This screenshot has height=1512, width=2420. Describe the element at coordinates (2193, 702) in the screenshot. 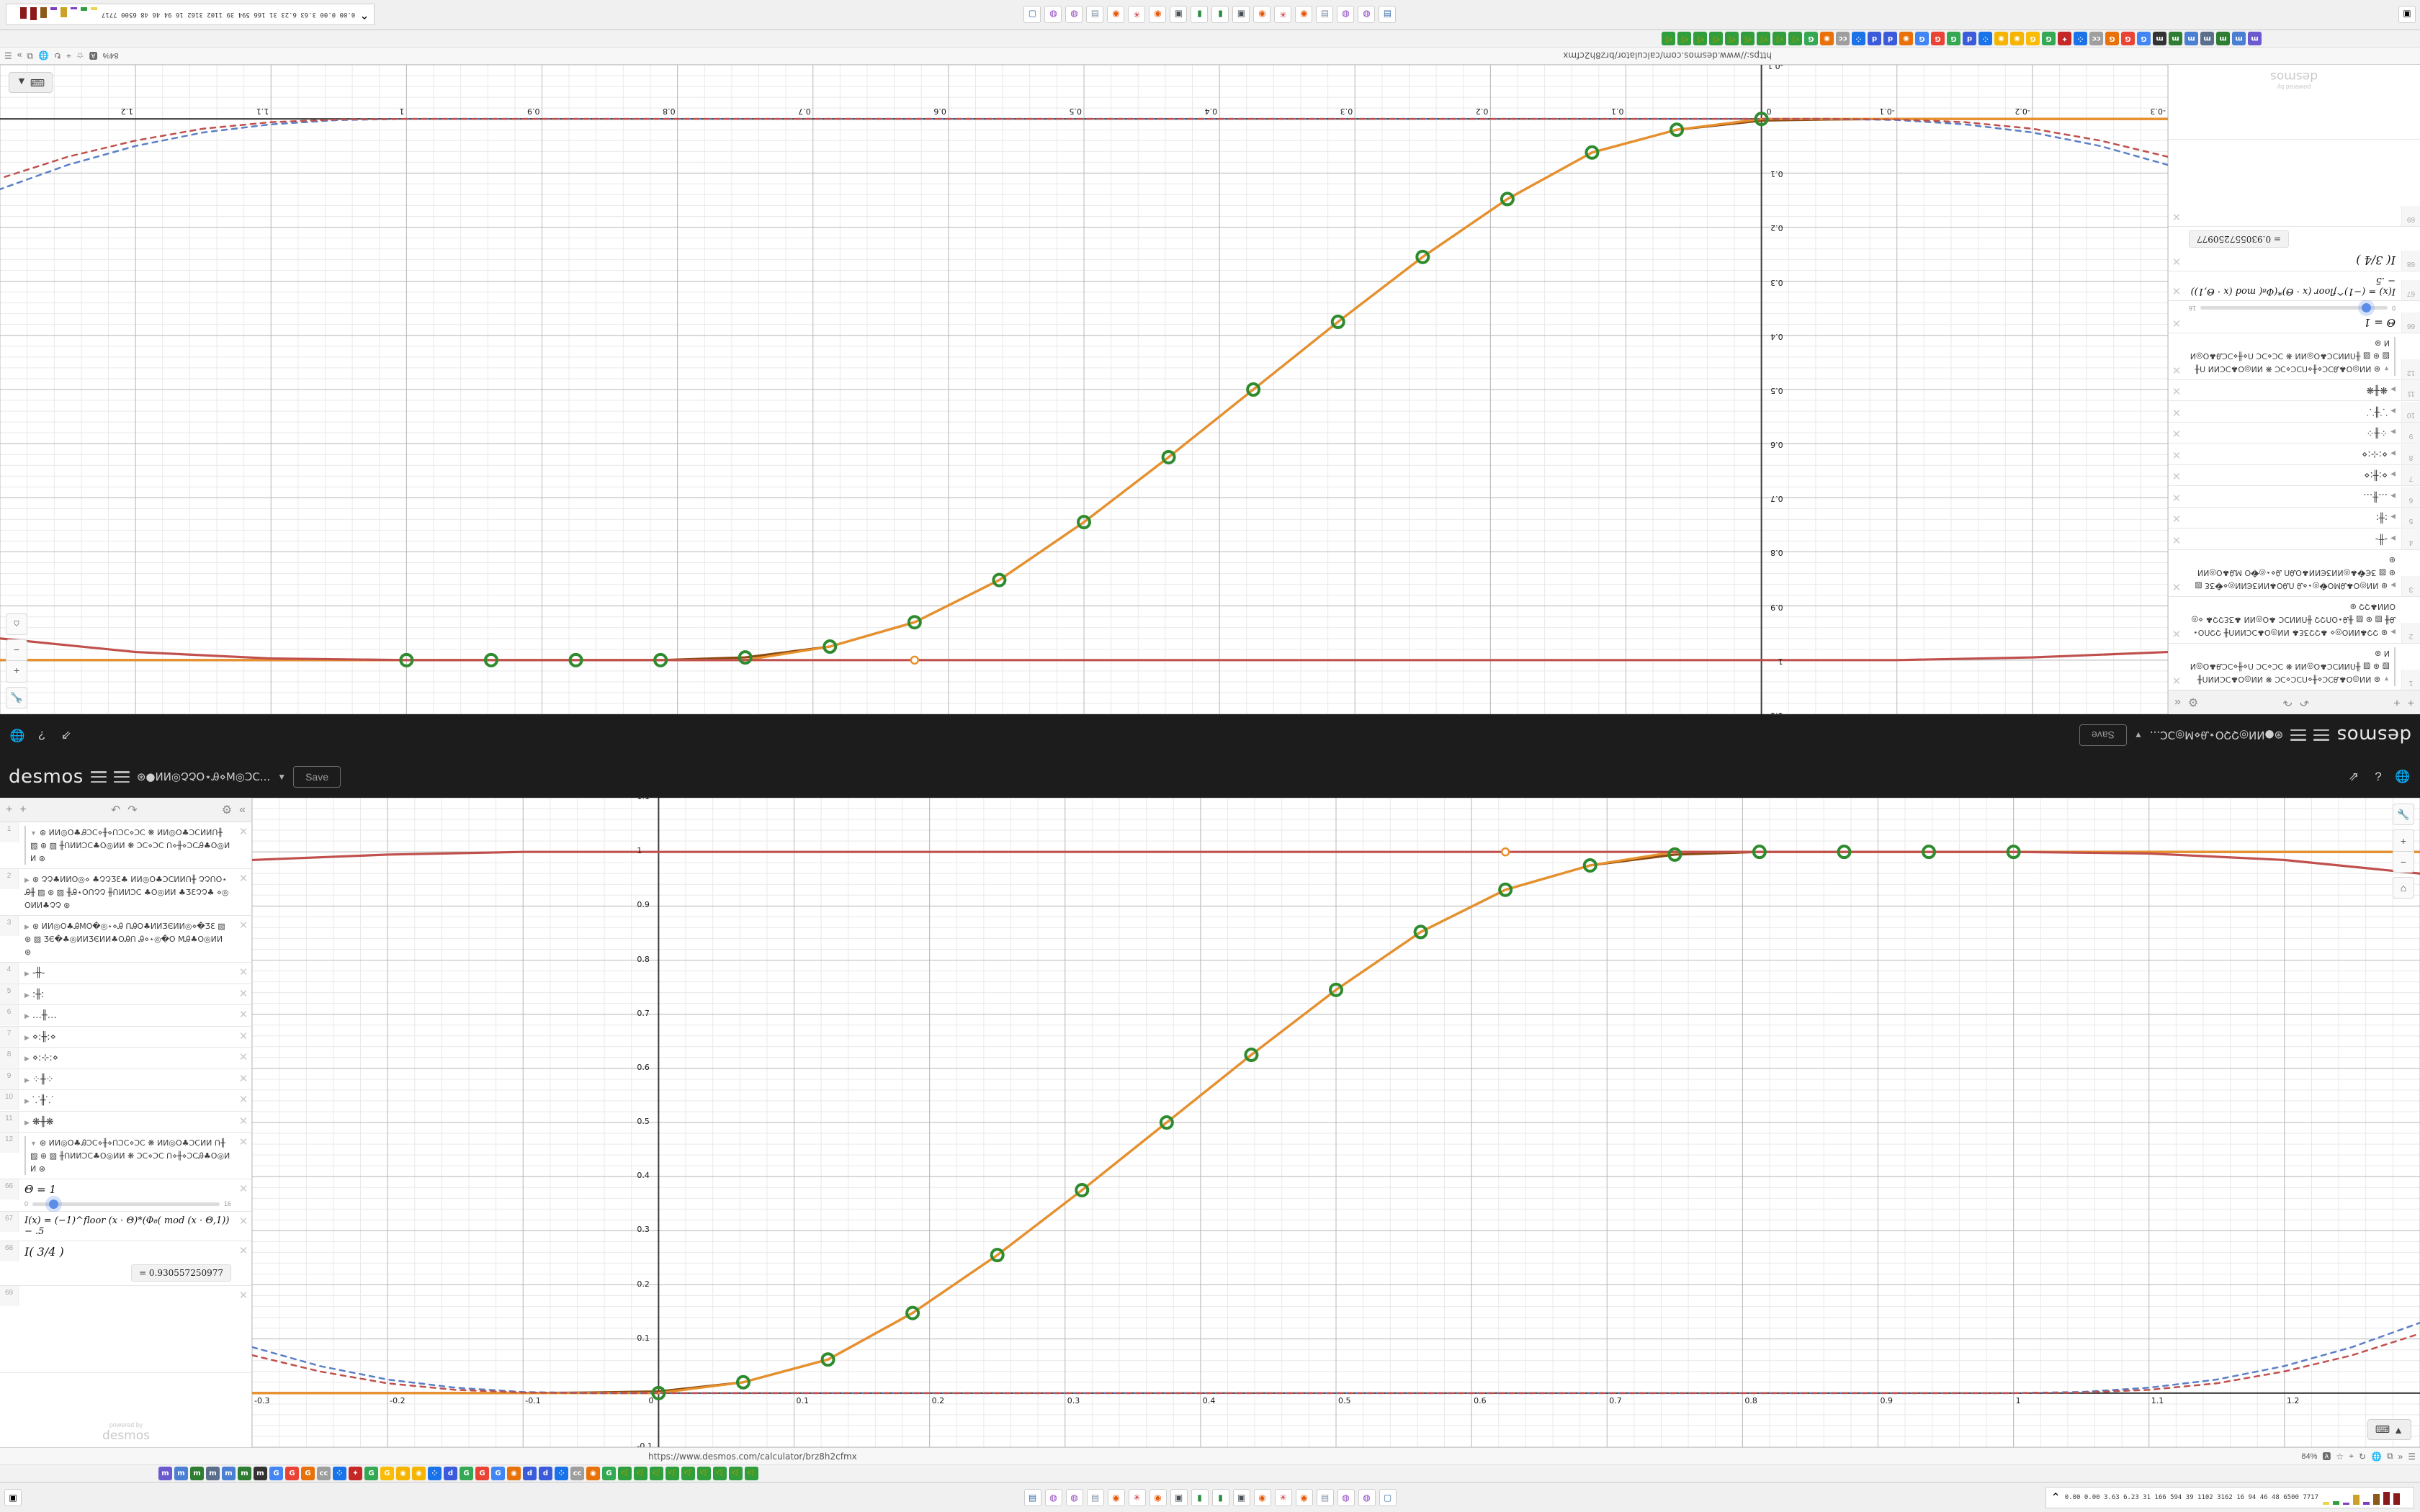

I see `gear-icon: ⚙` at that location.